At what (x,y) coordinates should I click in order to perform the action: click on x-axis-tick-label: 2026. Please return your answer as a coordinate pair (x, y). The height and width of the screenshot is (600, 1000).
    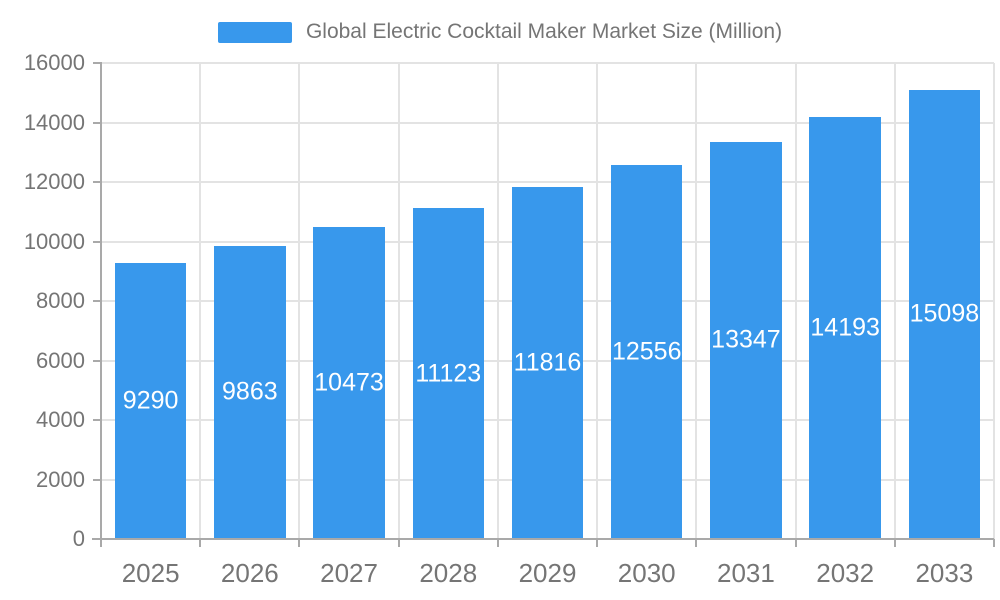
    Looking at the image, I should click on (249, 573).